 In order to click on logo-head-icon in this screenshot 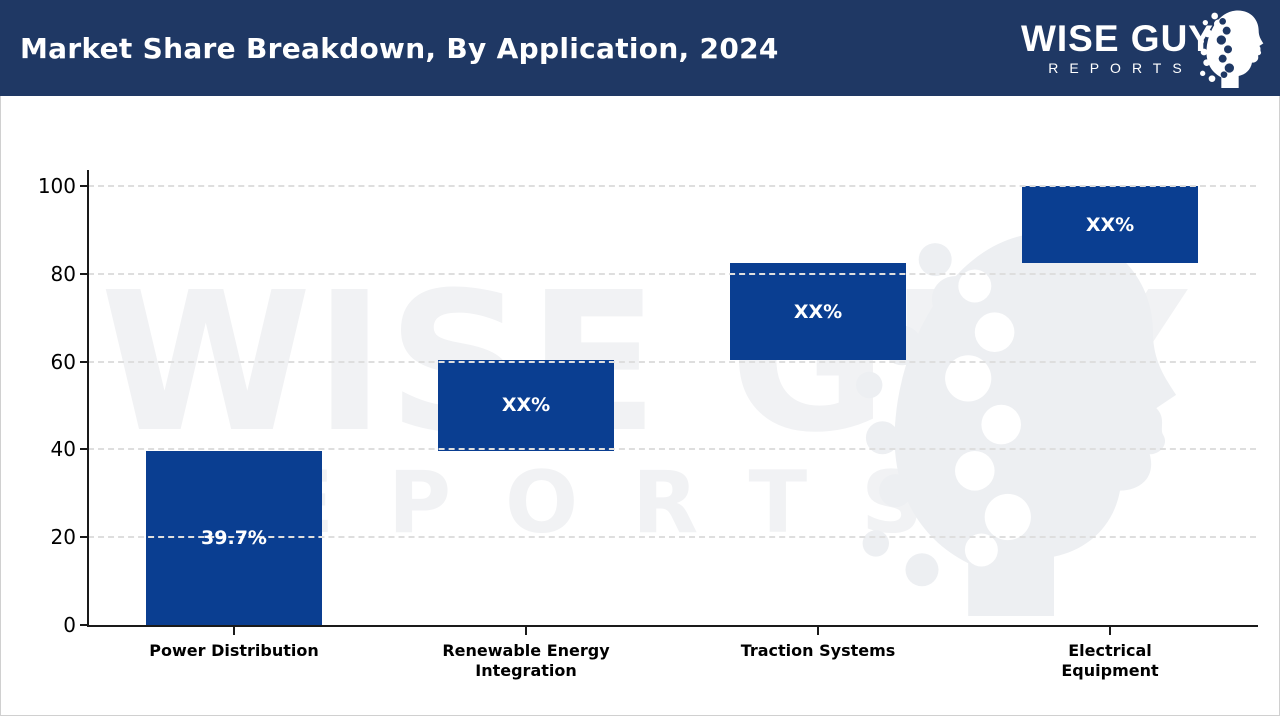, I will do `click(1231, 49)`.